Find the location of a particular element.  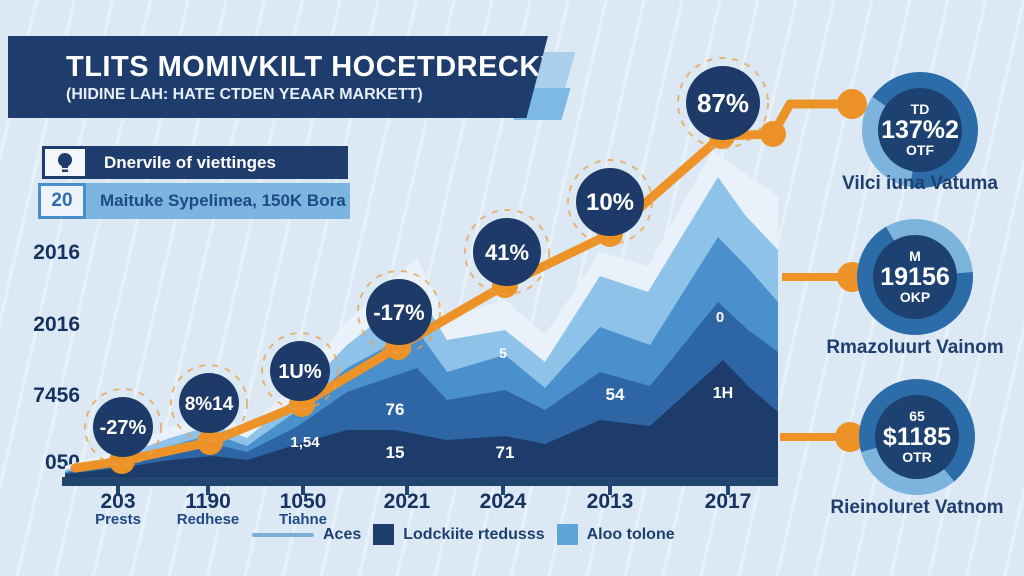

badge-value: 8%14 is located at coordinates (209, 404).